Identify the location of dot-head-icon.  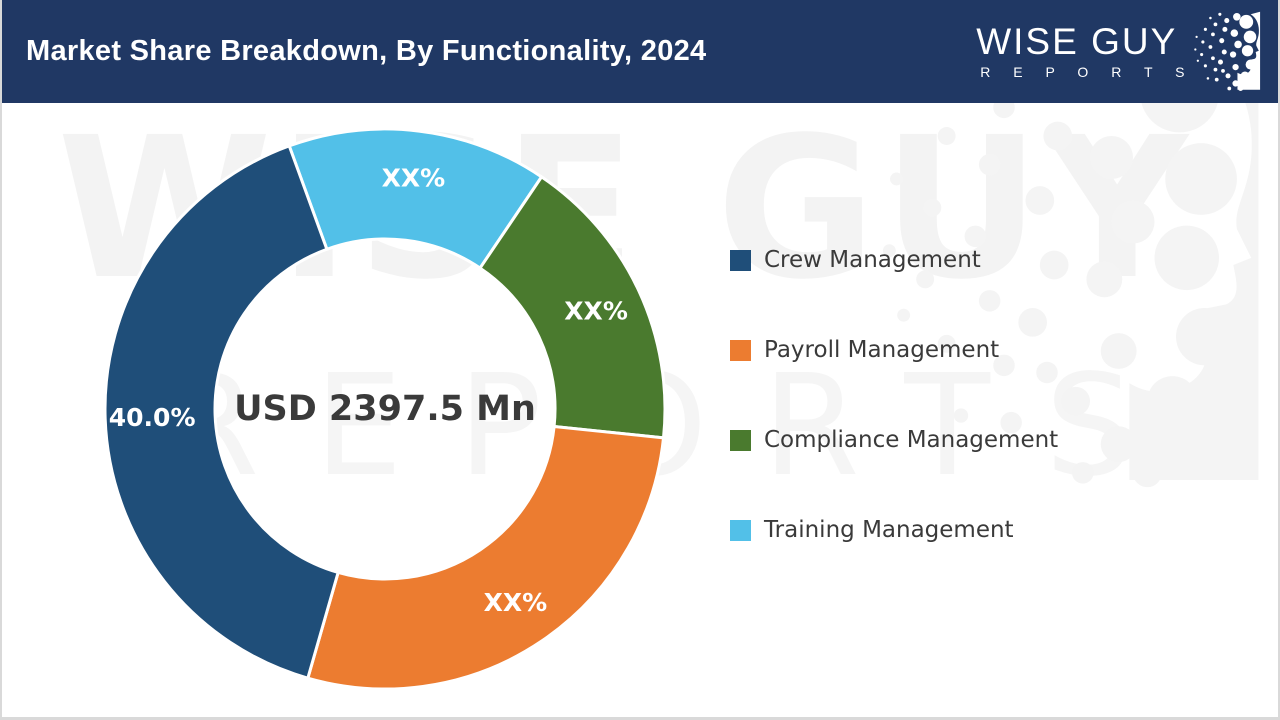
(1227, 51).